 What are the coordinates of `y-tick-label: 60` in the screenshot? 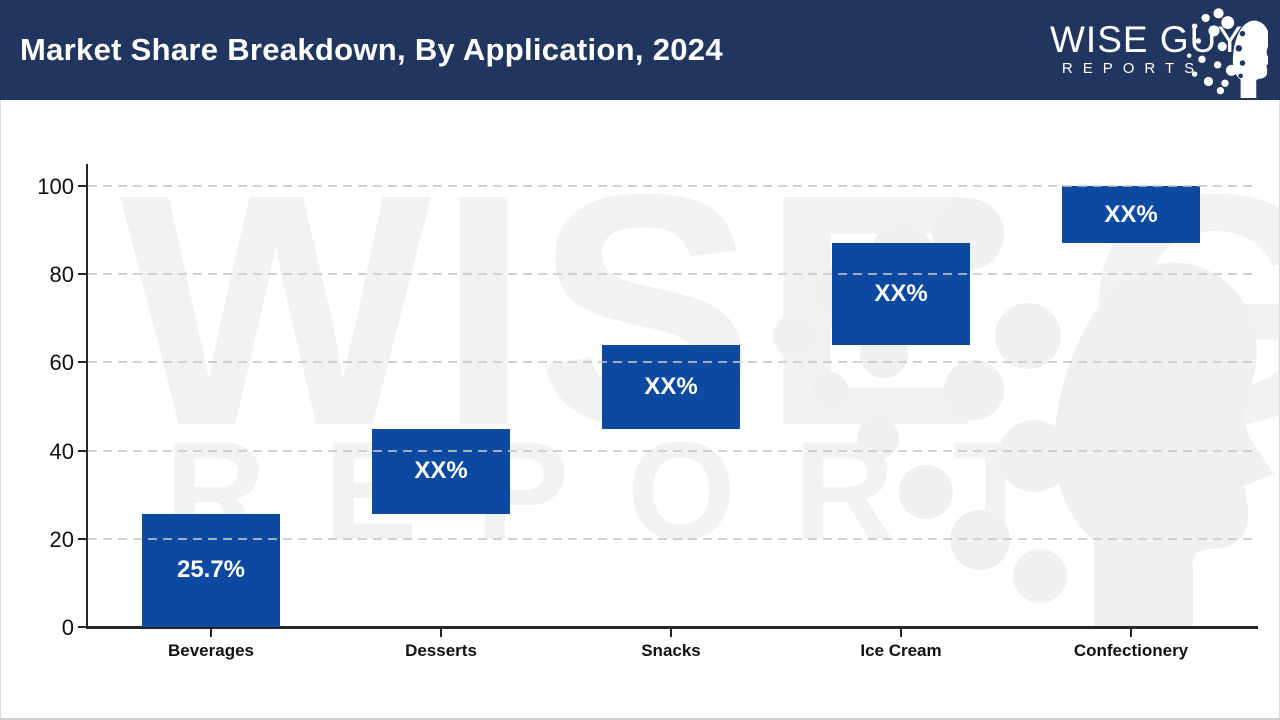 It's located at (61, 363).